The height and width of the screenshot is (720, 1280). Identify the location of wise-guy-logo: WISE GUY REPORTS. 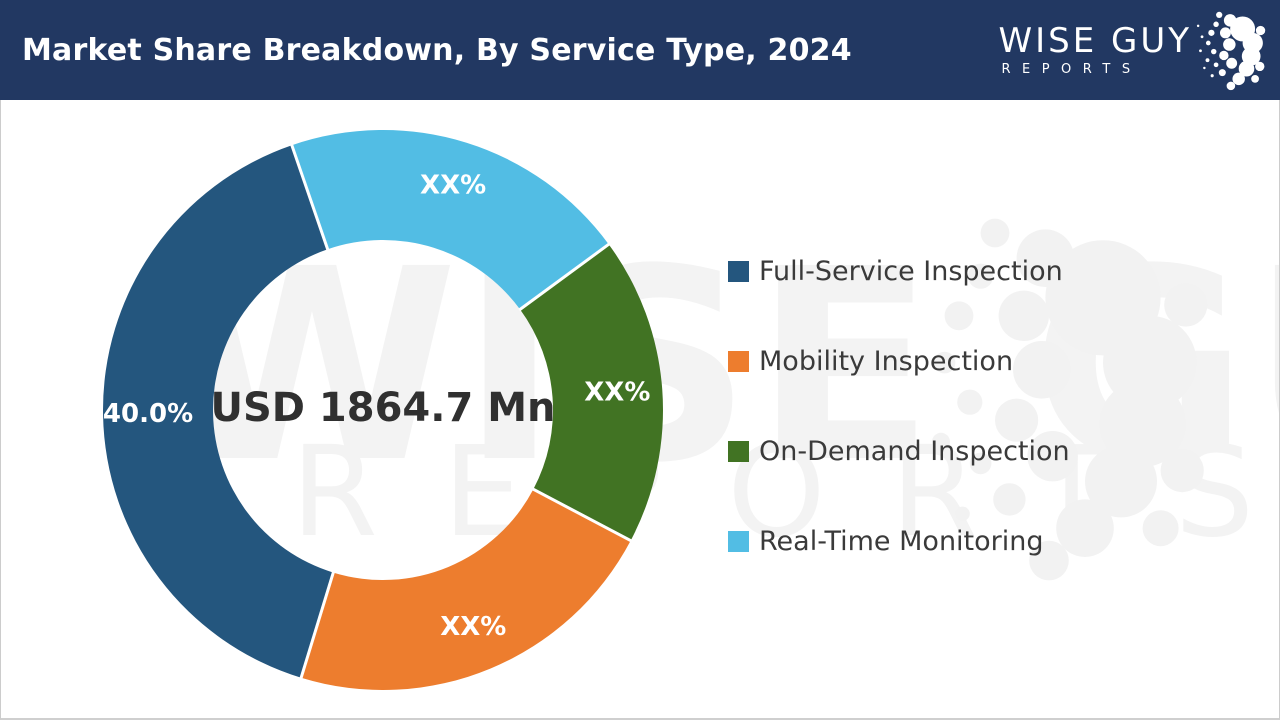
(1132, 50).